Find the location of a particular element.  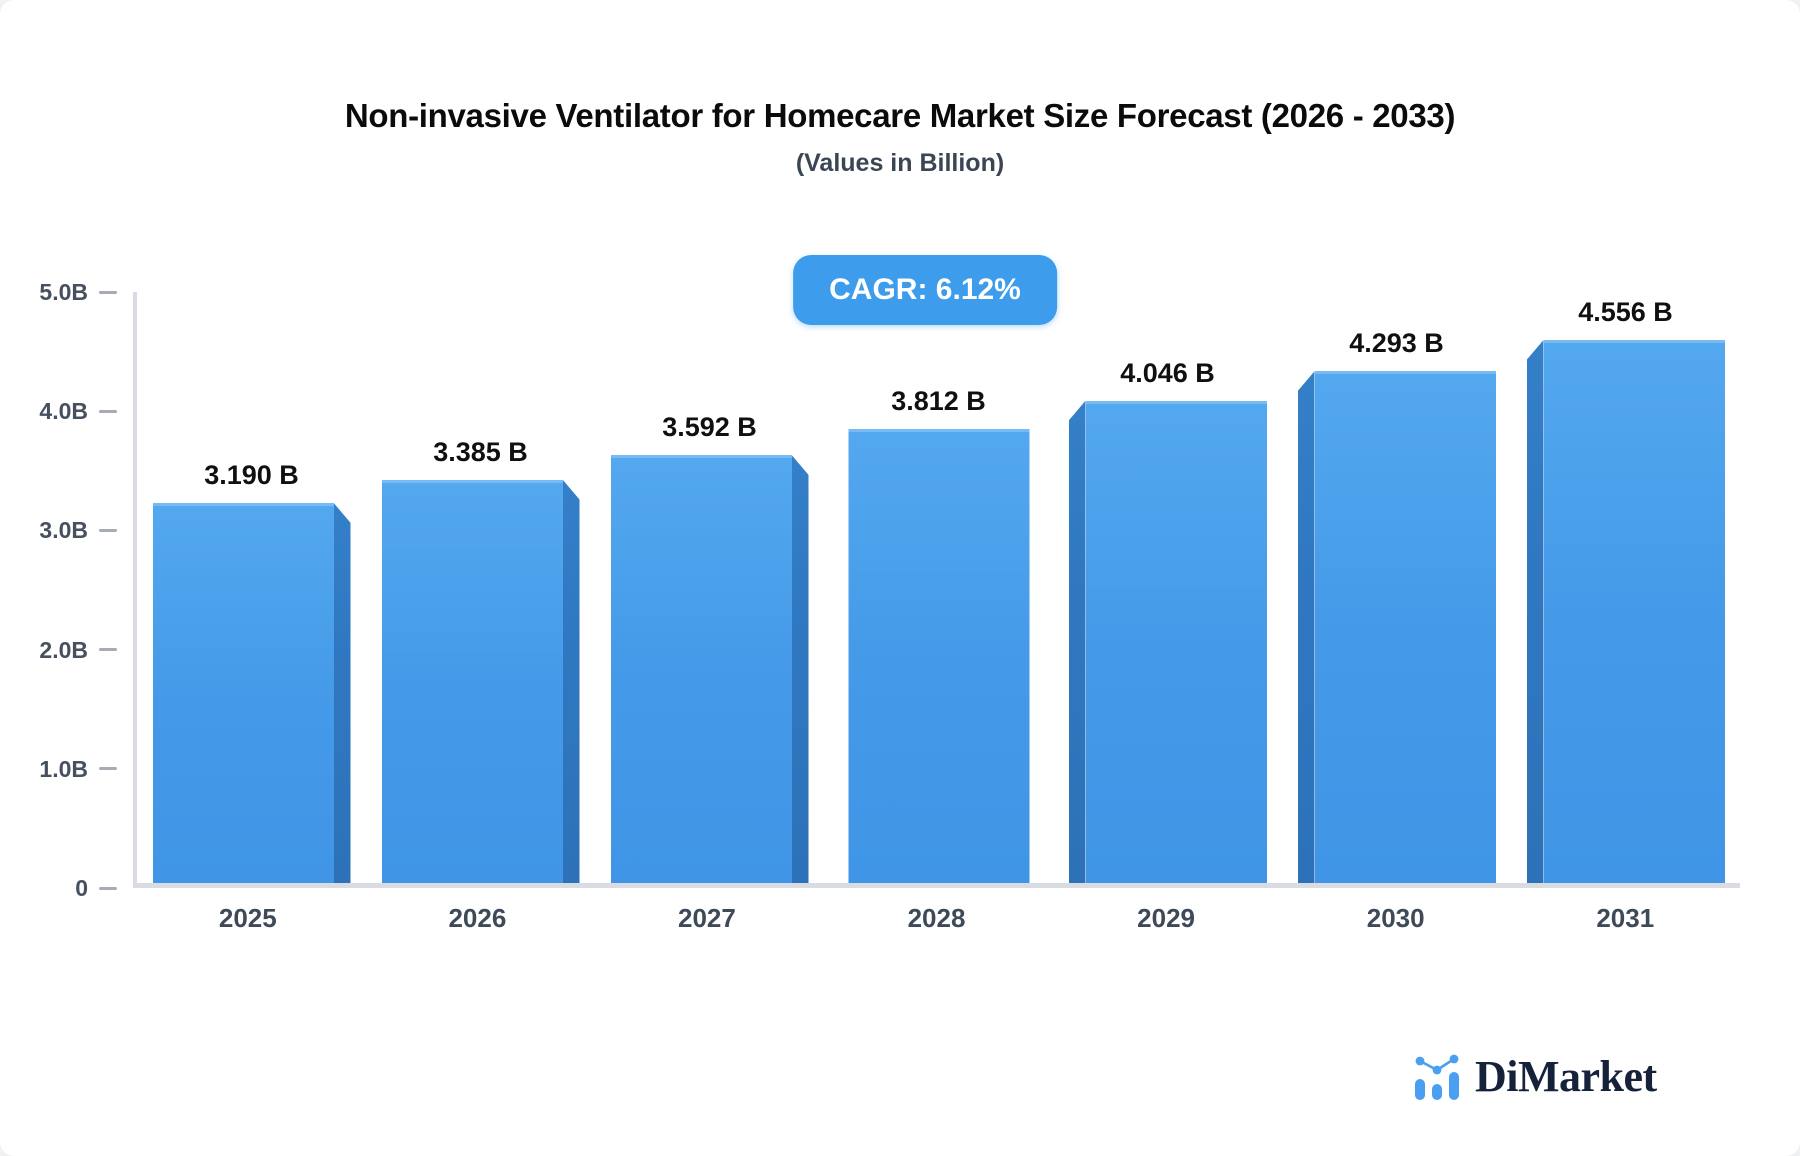

y-tick-label-2.0B: 2.0B is located at coordinates (63, 649).